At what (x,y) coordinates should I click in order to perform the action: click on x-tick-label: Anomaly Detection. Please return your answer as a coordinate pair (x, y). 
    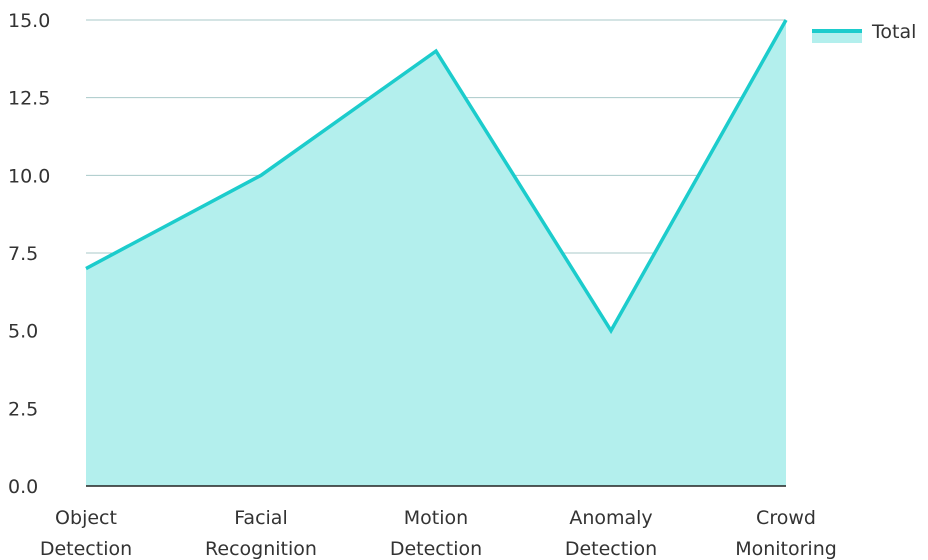
    Looking at the image, I should click on (611, 533).